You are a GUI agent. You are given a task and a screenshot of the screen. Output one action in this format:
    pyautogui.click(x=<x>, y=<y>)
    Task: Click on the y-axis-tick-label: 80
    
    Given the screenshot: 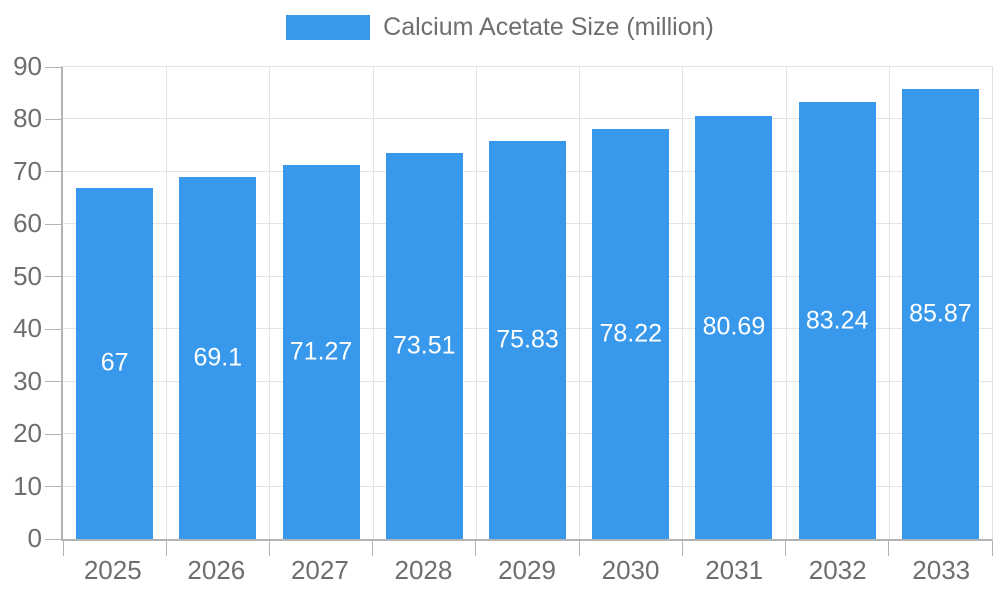 What is the action you would take?
    pyautogui.click(x=27, y=118)
    